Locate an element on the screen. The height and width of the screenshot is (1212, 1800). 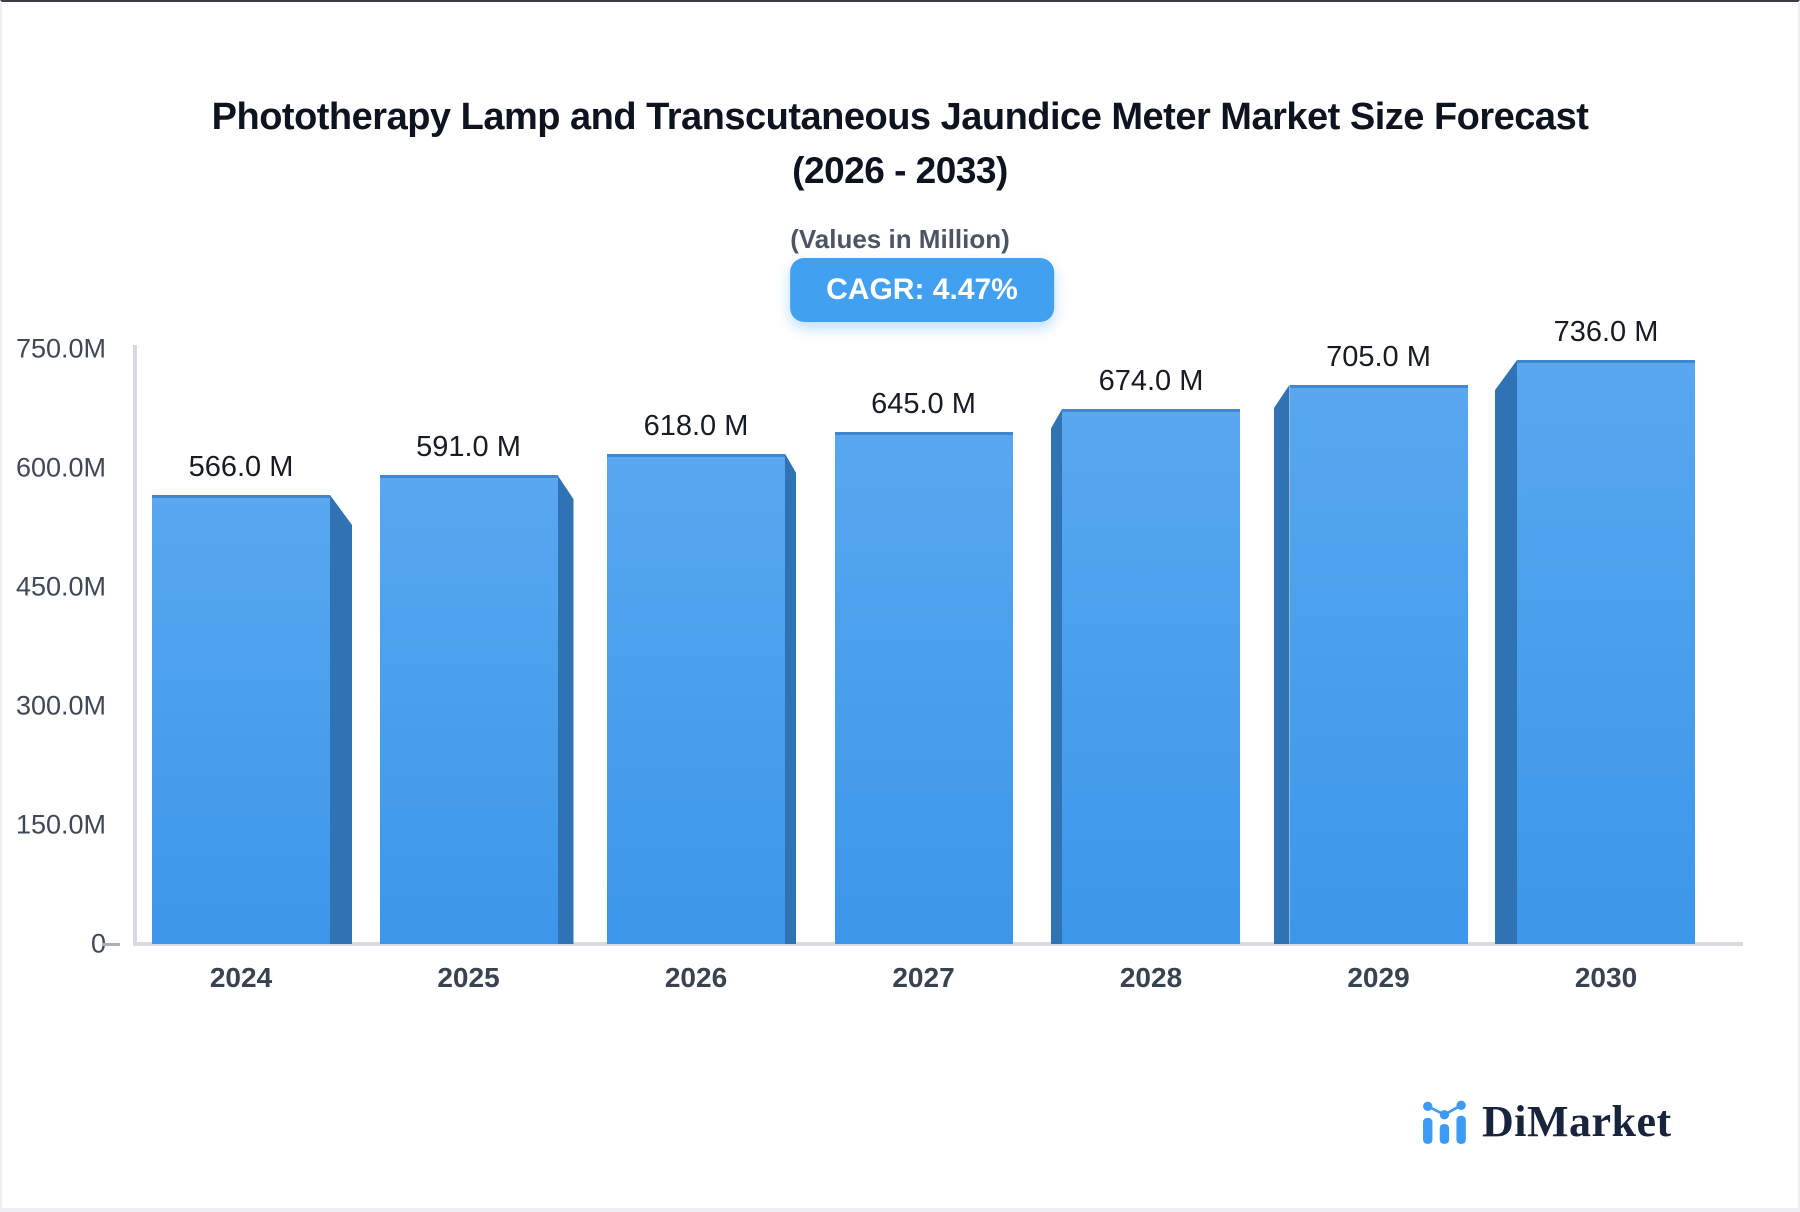
x-tick-label-2027: 2027 is located at coordinates (923, 977).